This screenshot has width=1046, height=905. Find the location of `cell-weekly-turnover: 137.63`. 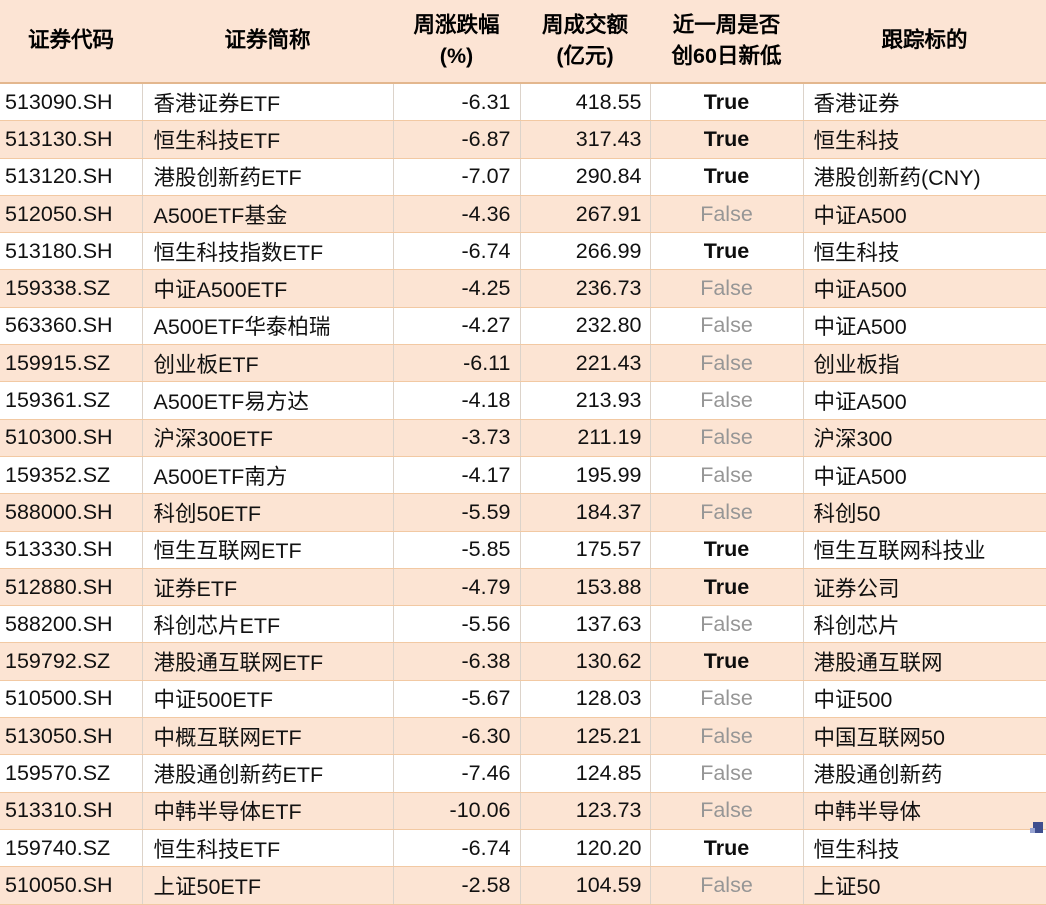

cell-weekly-turnover: 137.63 is located at coordinates (585, 624).